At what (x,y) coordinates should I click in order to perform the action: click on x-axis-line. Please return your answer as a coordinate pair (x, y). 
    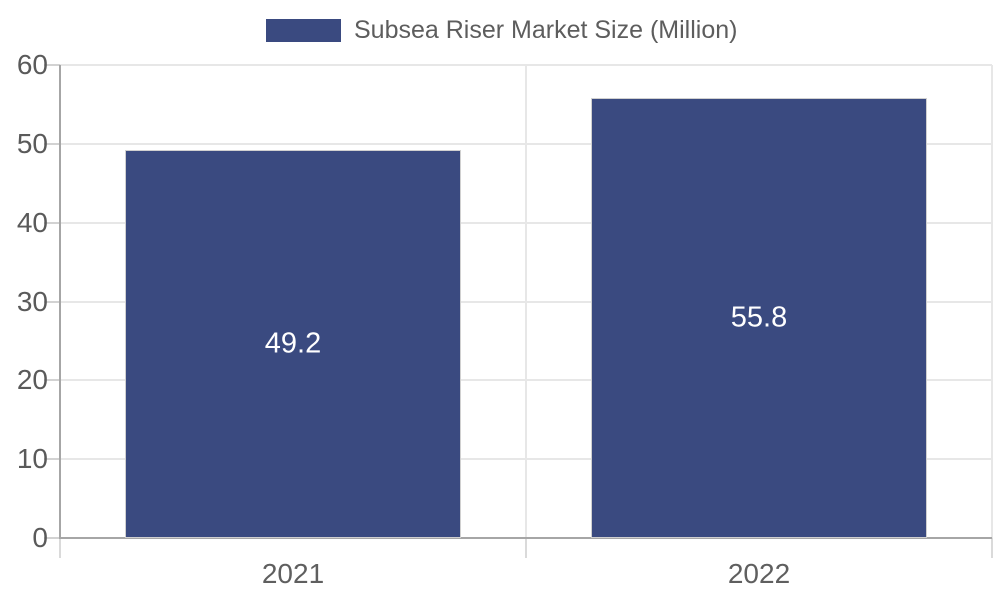
    Looking at the image, I should click on (525, 538).